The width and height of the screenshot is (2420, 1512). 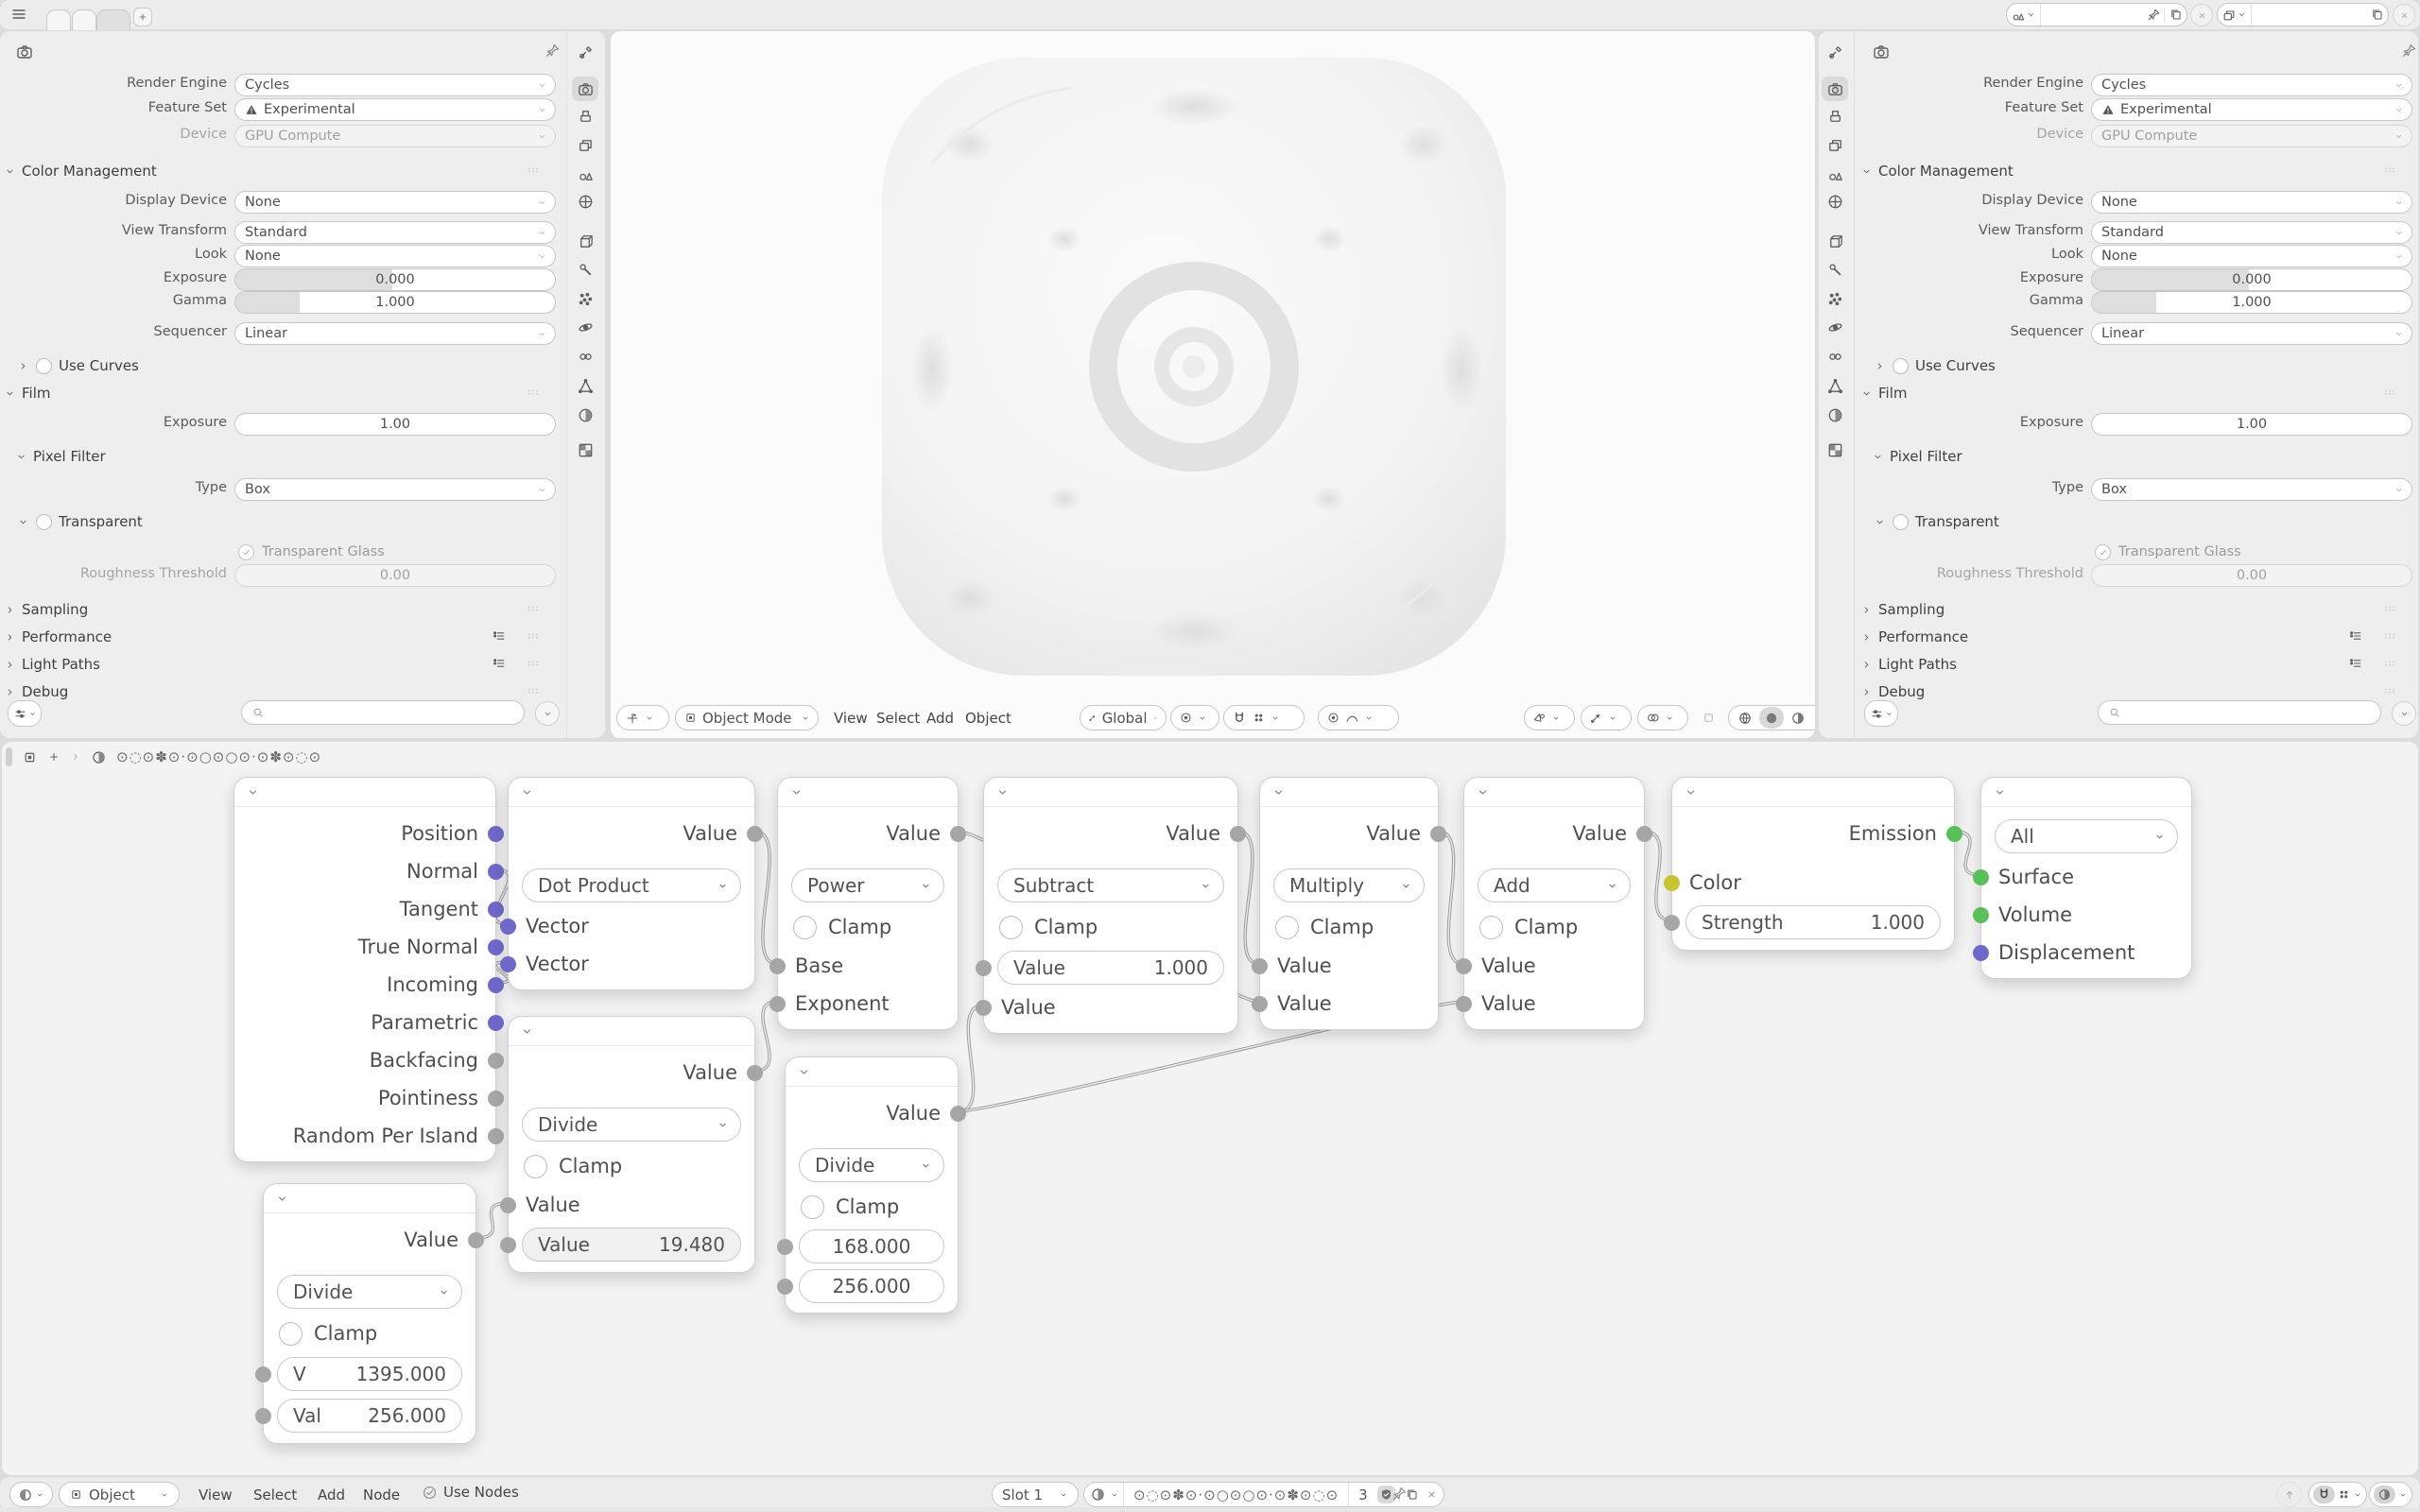 I want to click on value-field: Val 256.000, so click(x=369, y=1416).